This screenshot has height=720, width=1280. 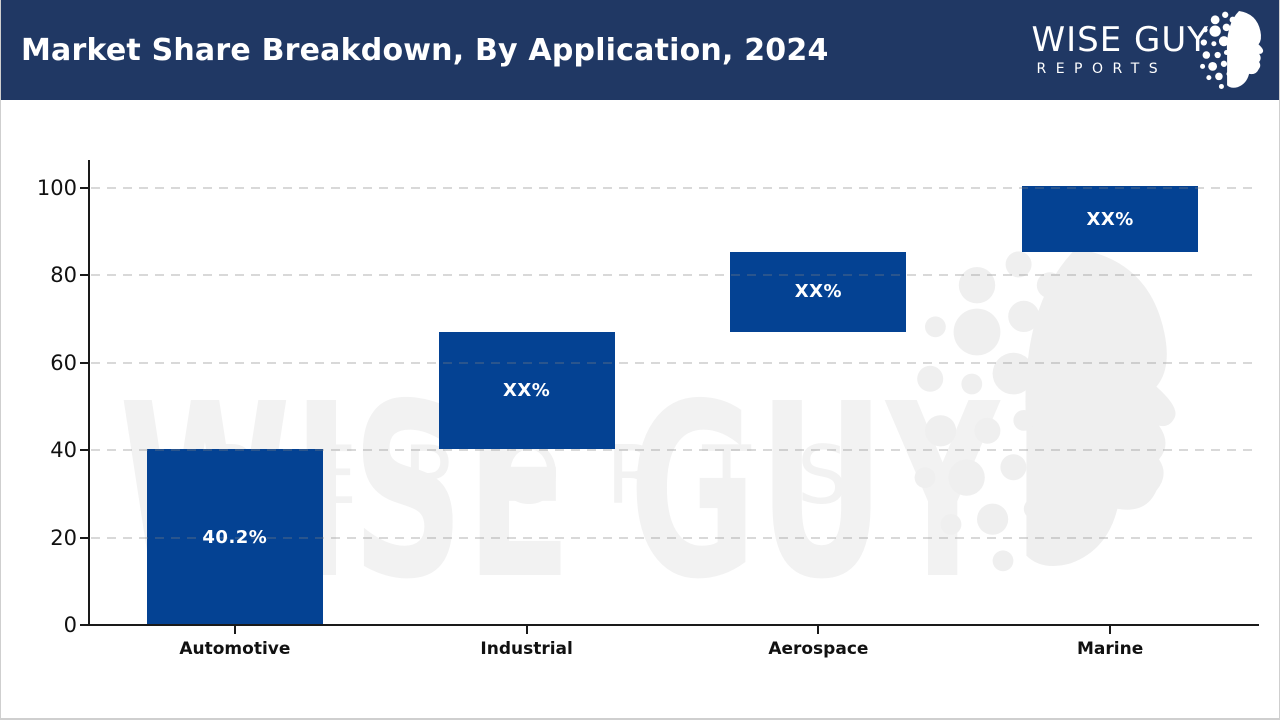 What do you see at coordinates (70, 625) in the screenshot?
I see `y-axis-tick-label: 0` at bounding box center [70, 625].